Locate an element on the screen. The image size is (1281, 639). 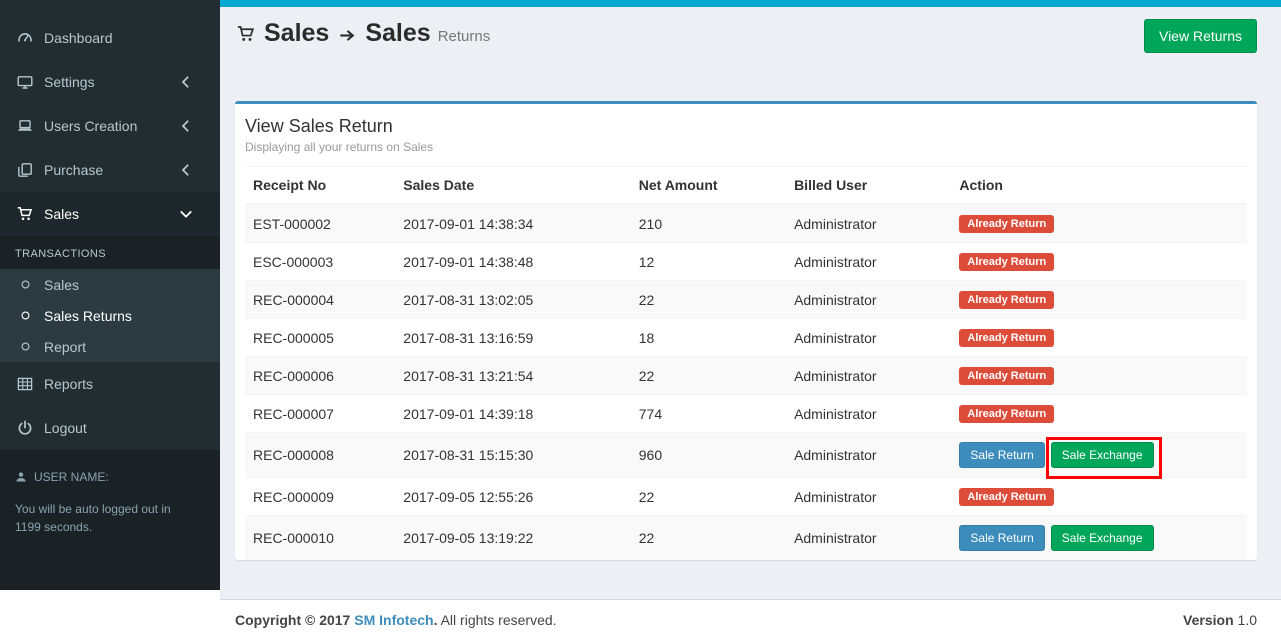
user-name-row: USER NAME: is located at coordinates (110, 477).